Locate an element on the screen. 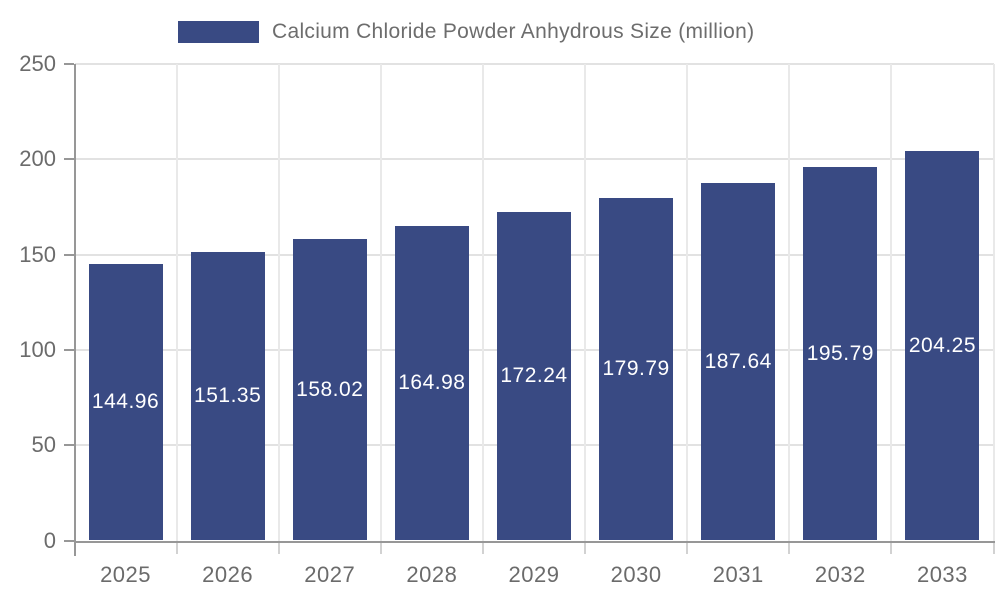 This screenshot has width=1000, height=600. bar-value-label: 187.64 is located at coordinates (738, 361).